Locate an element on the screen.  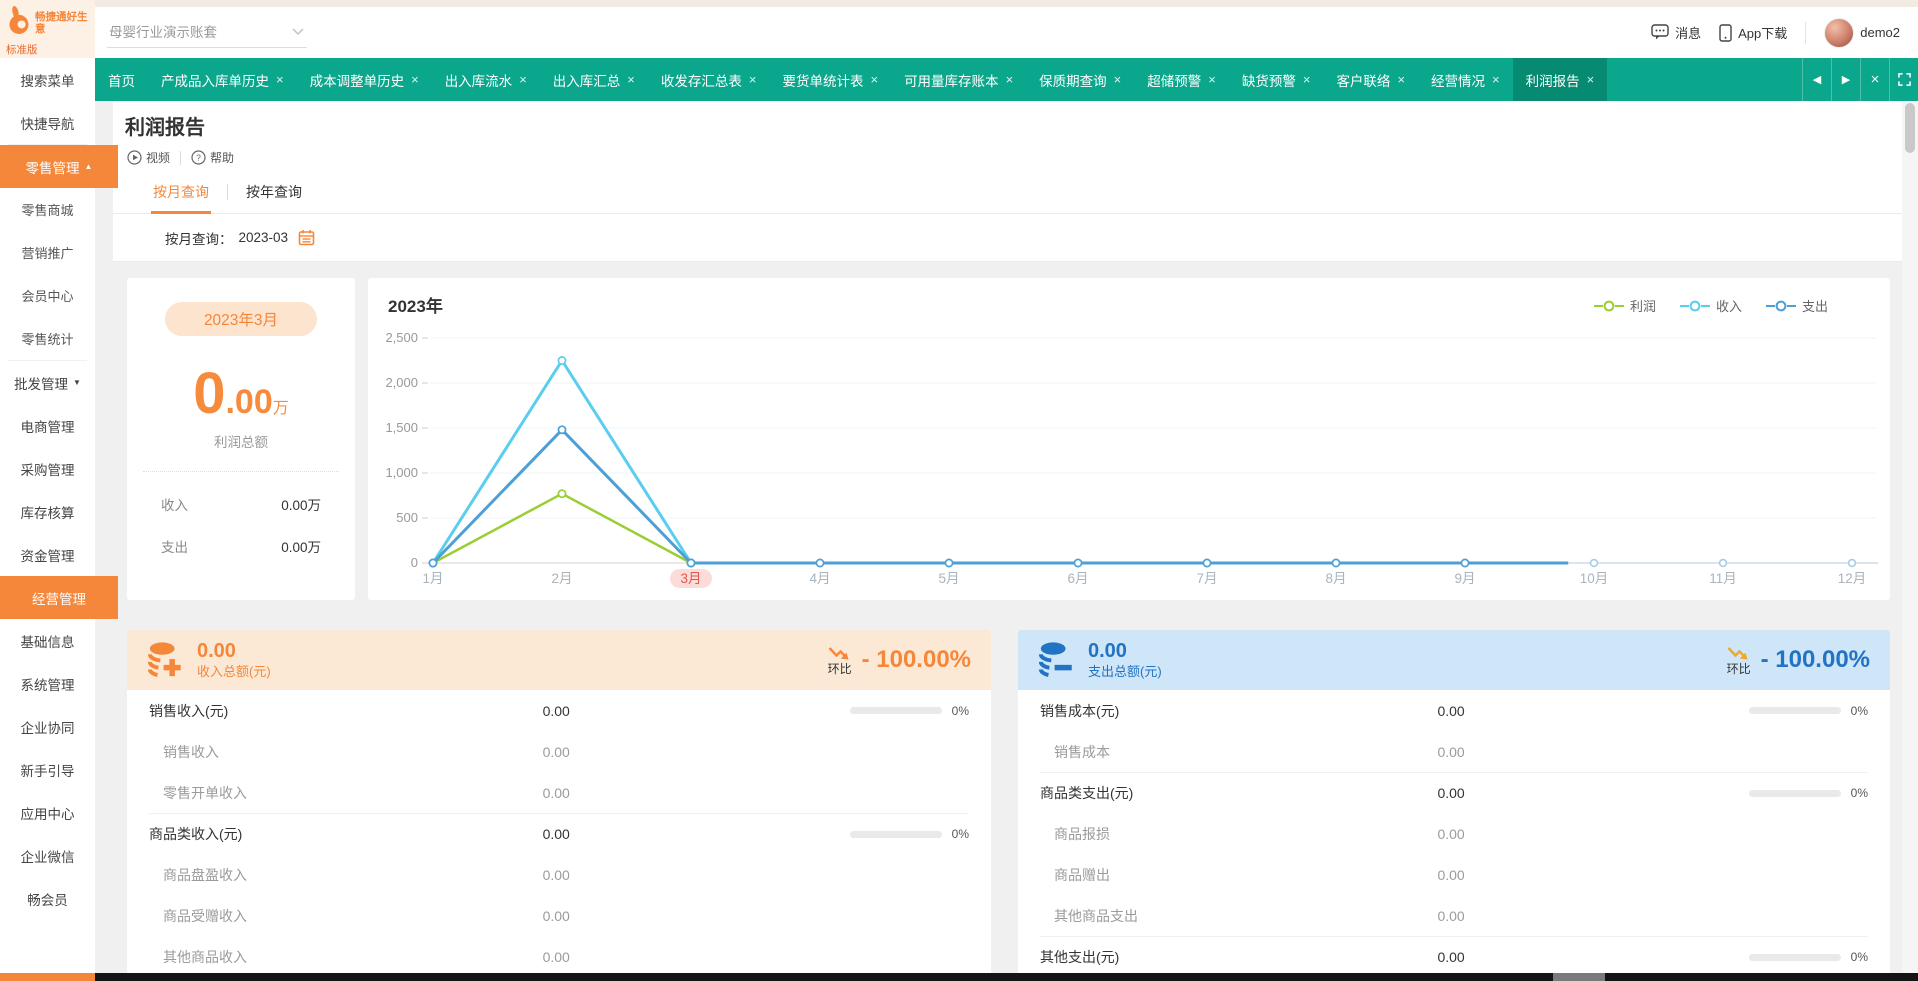
tab-item-7: 可用量库存账本 × is located at coordinates (959, 80).